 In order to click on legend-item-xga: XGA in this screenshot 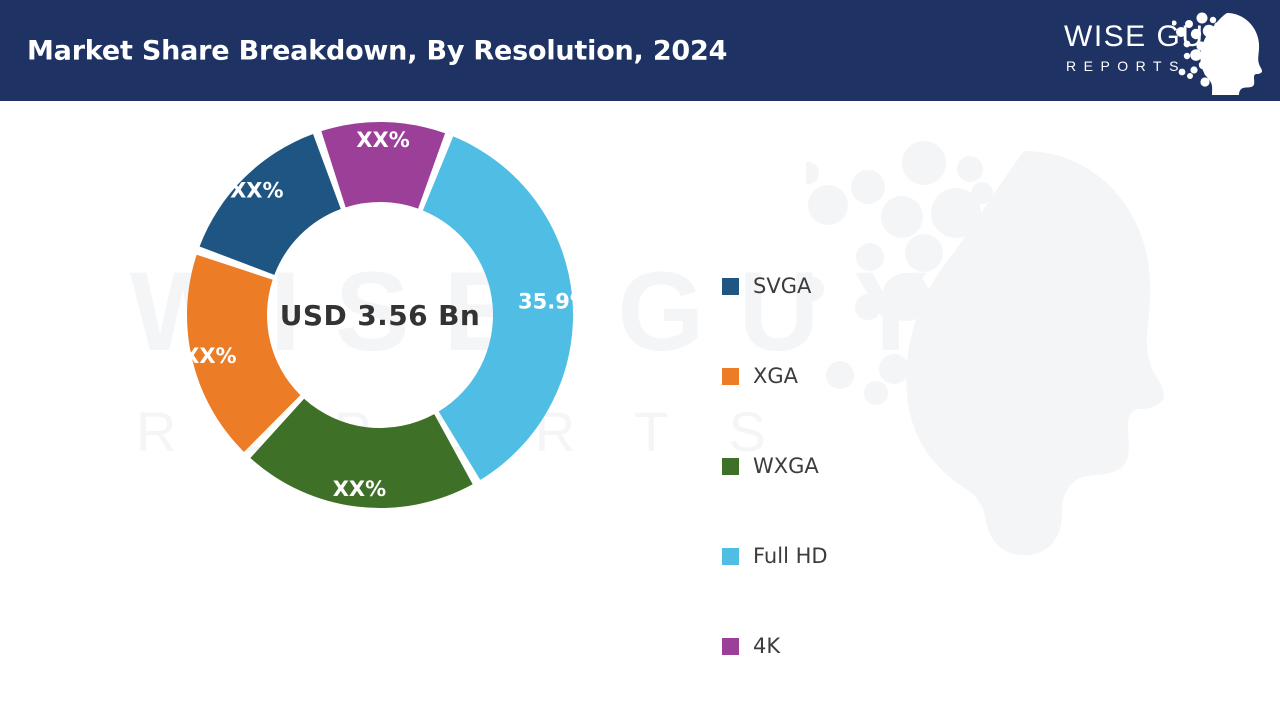, I will do `click(822, 376)`.